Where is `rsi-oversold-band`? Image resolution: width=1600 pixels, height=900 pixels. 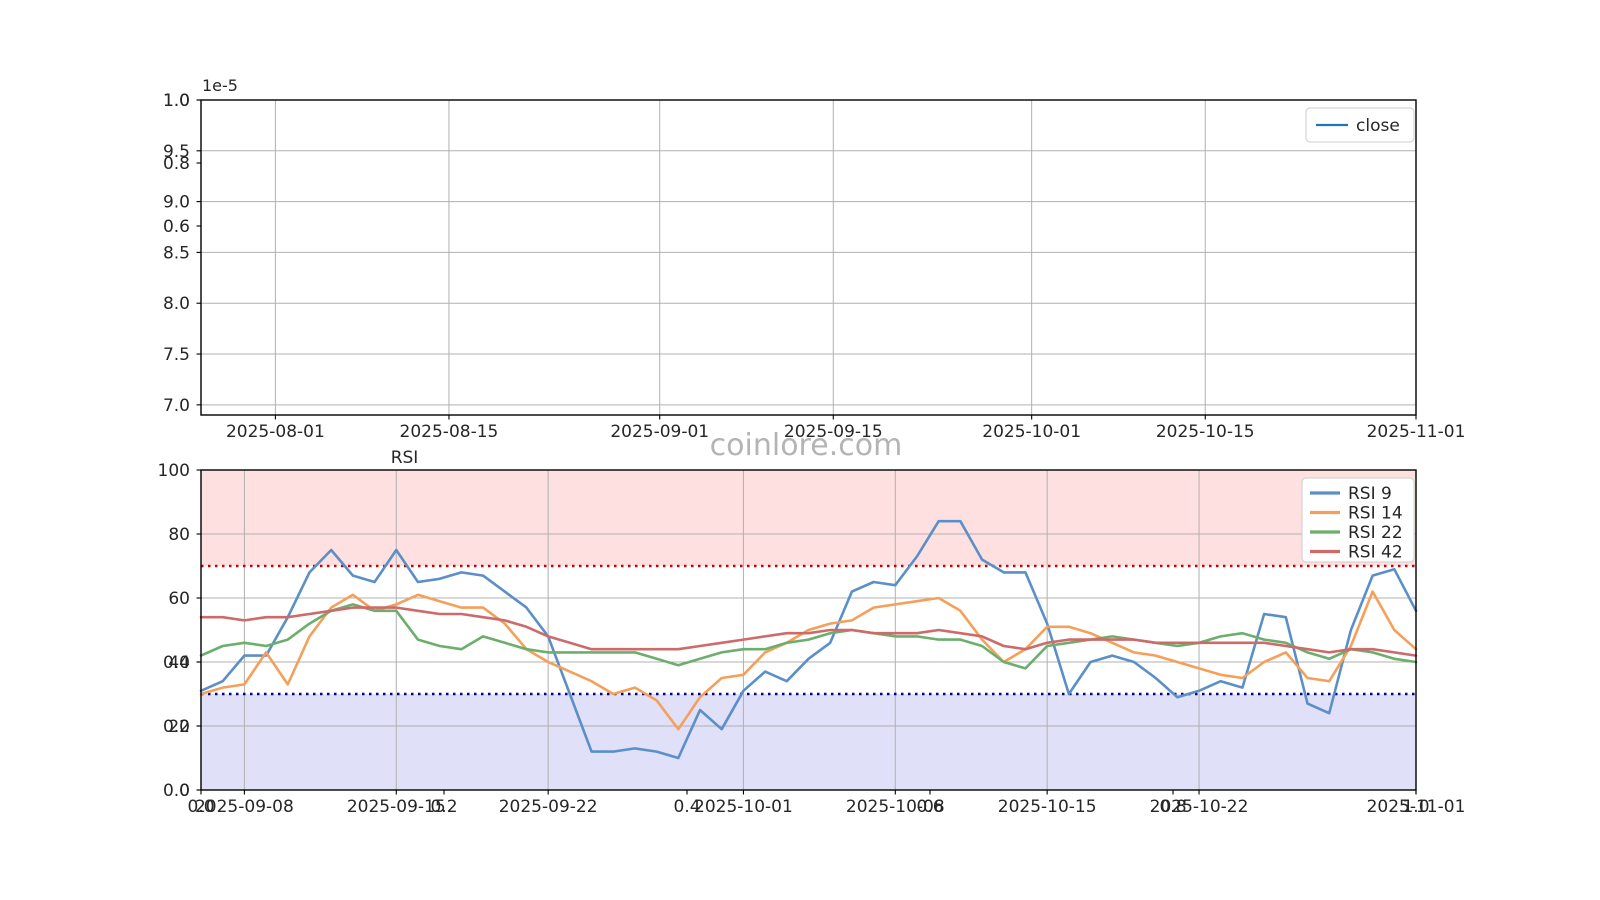
rsi-oversold-band is located at coordinates (808, 742).